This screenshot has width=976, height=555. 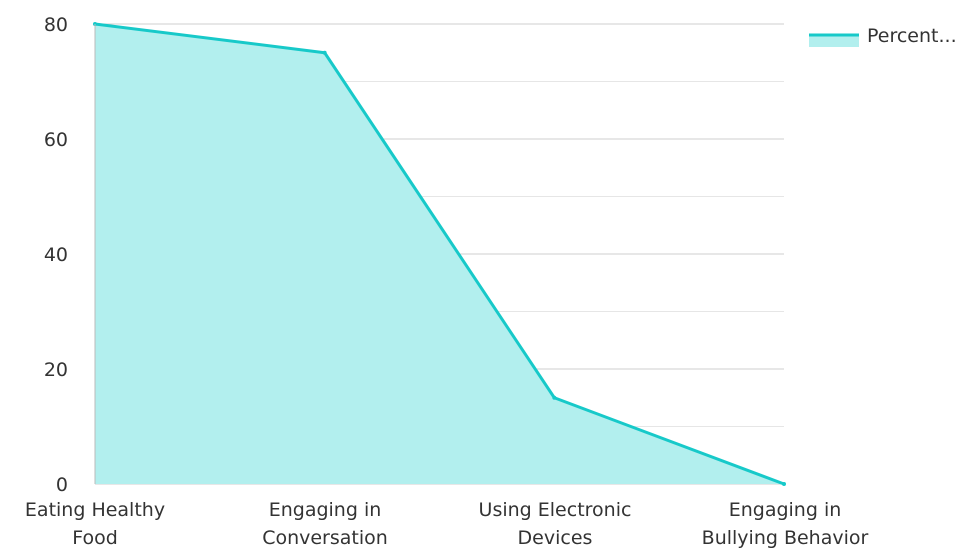 What do you see at coordinates (785, 524) in the screenshot?
I see `x-category-label: Engaging in Bullying Behavior` at bounding box center [785, 524].